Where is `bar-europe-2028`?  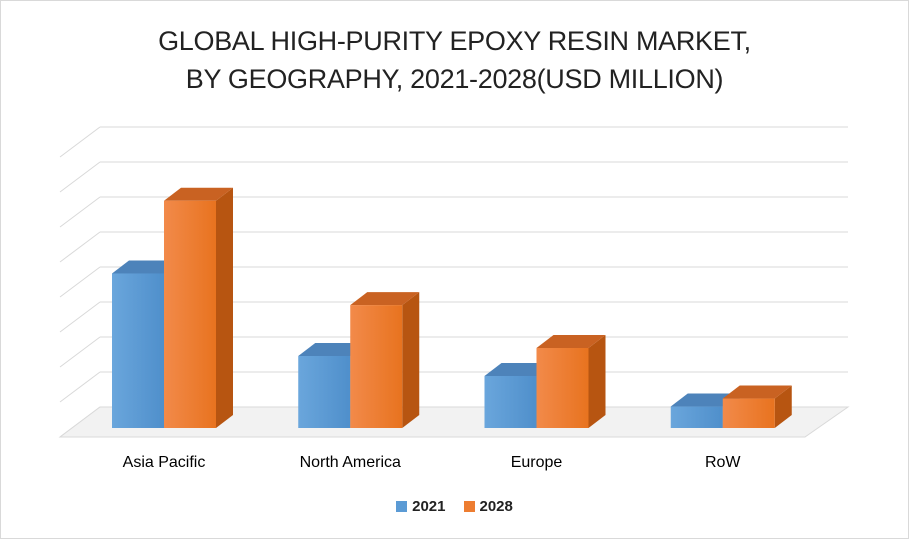
bar-europe-2028 is located at coordinates (571, 381).